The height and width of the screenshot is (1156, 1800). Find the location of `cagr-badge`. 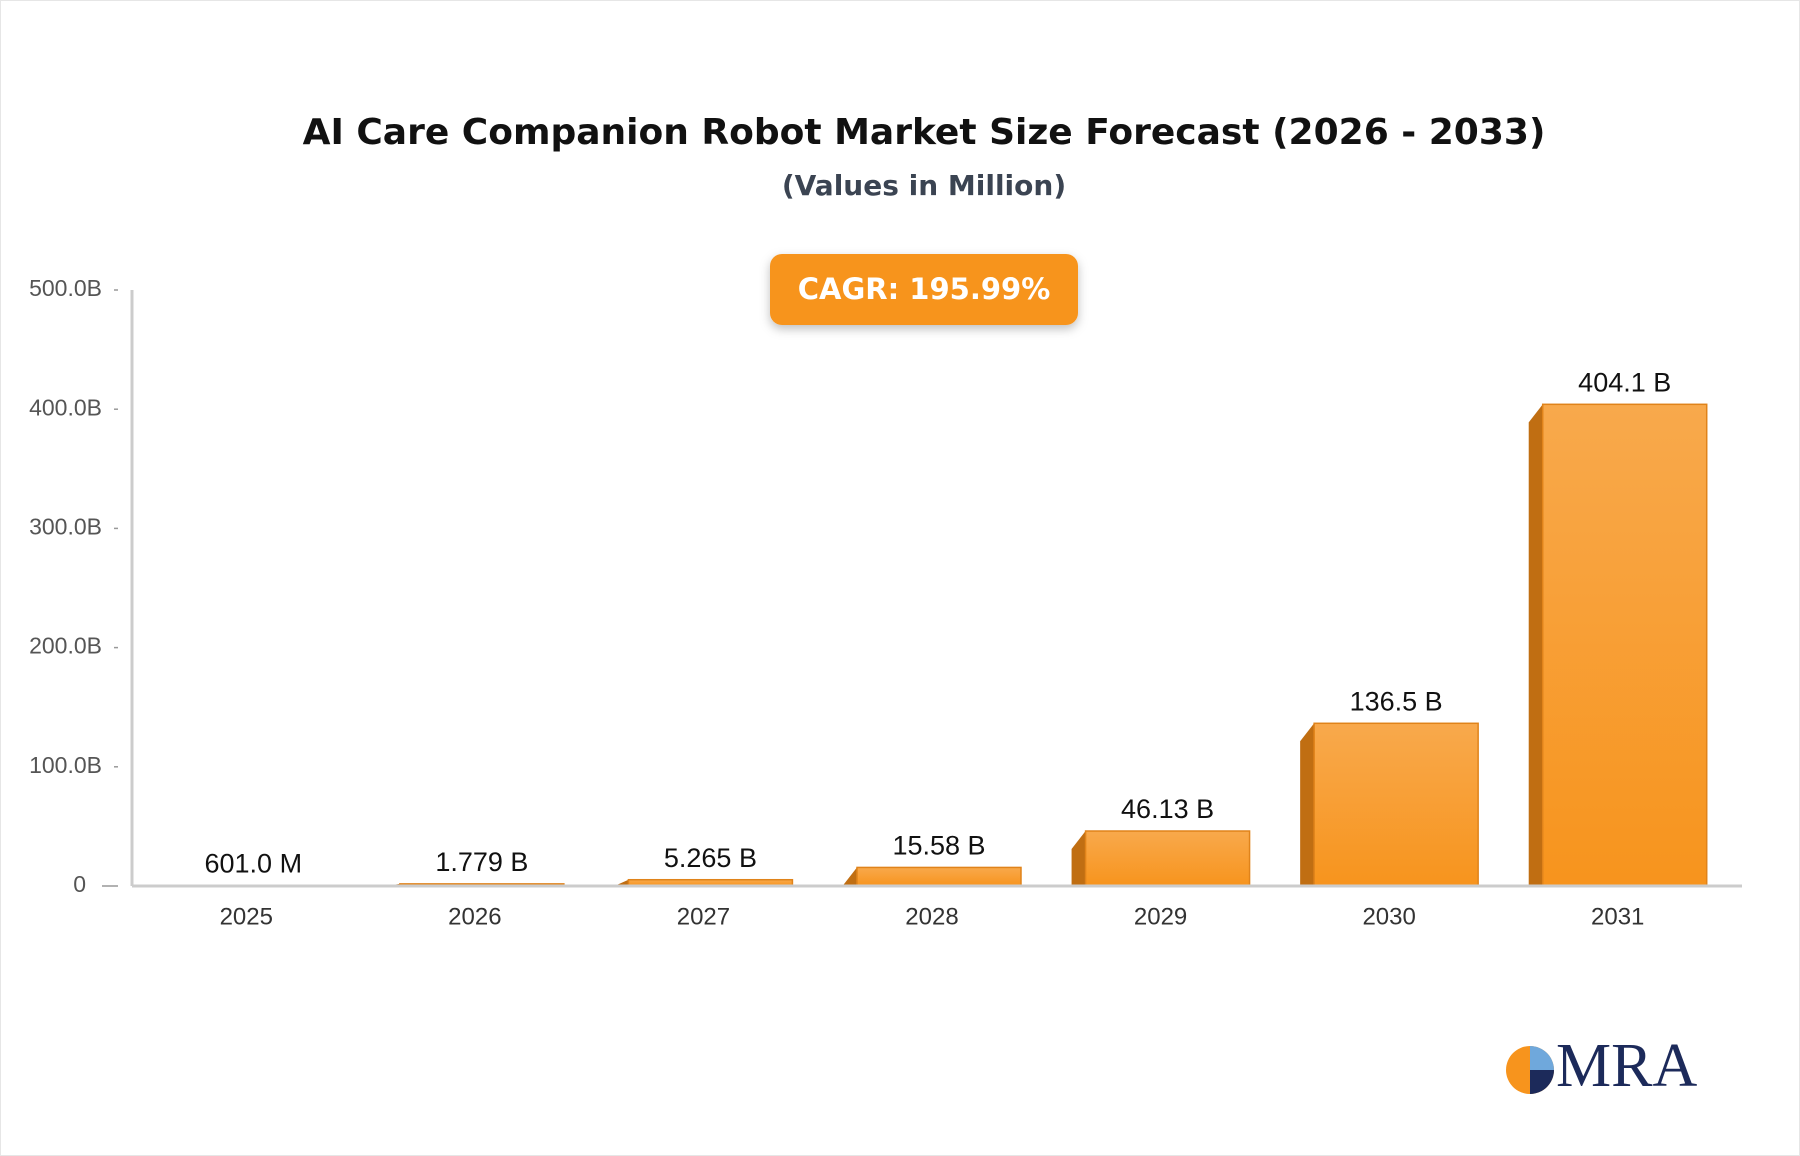

cagr-badge is located at coordinates (924, 289).